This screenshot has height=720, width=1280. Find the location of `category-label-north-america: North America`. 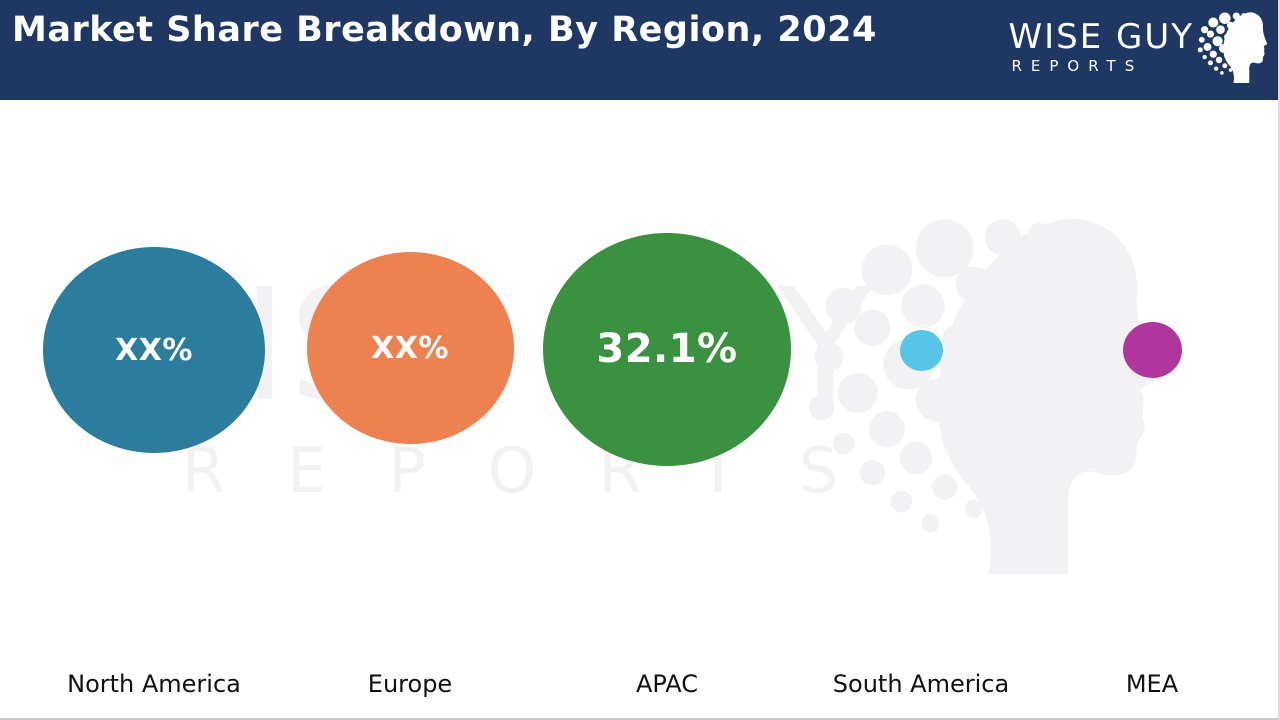

category-label-north-america: North America is located at coordinates (154, 684).